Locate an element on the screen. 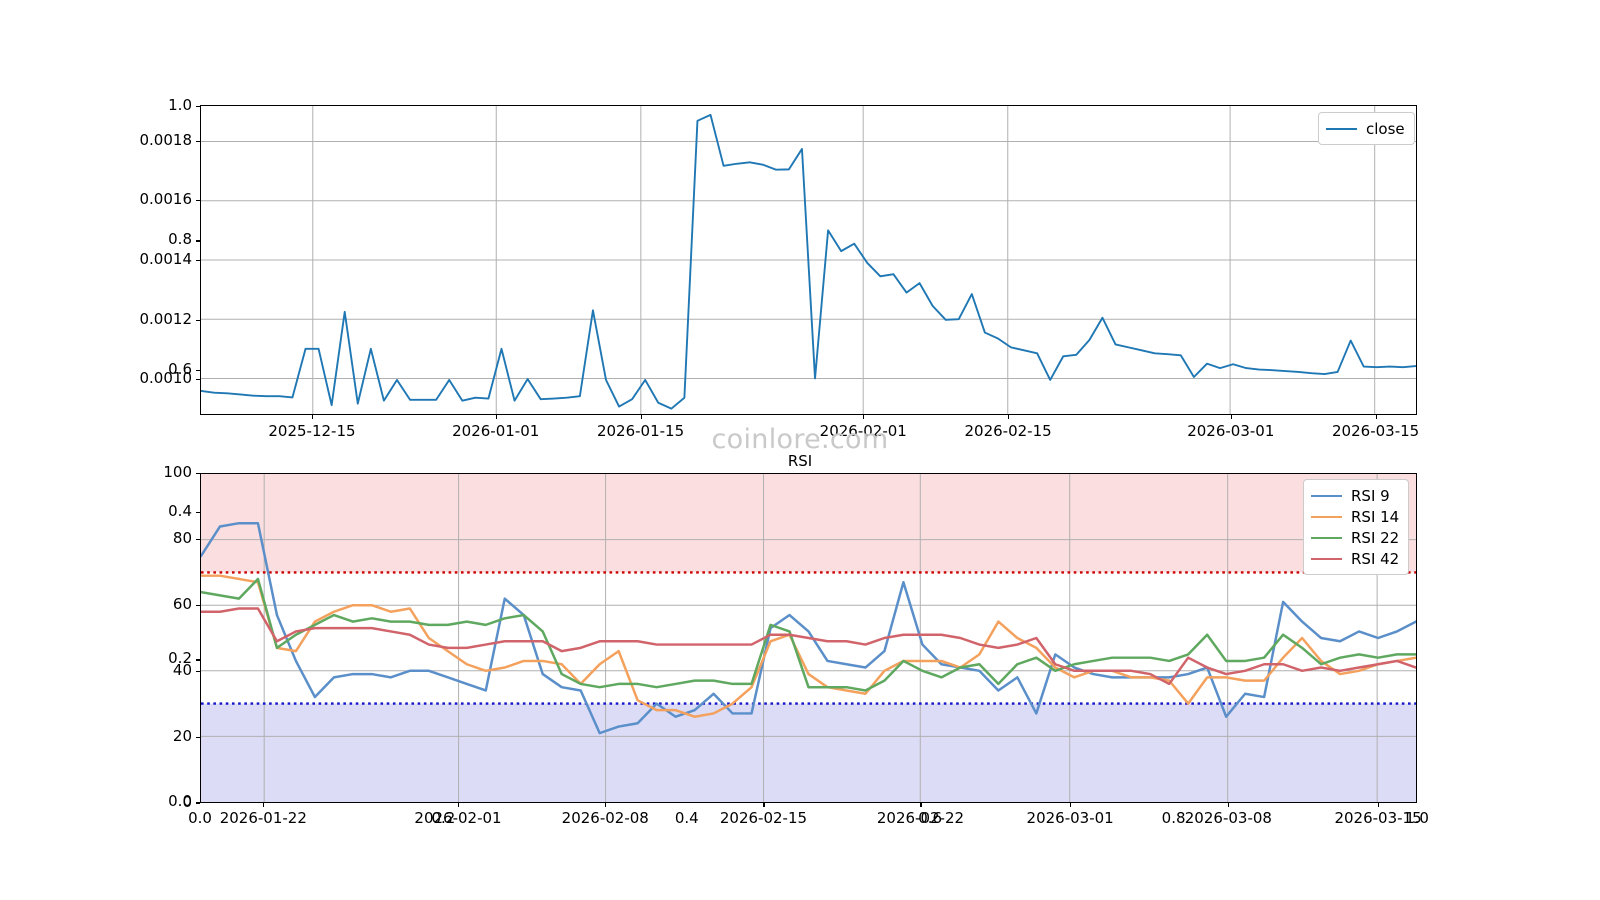  rsi-legend-item: RSI 22 is located at coordinates (1355, 537).